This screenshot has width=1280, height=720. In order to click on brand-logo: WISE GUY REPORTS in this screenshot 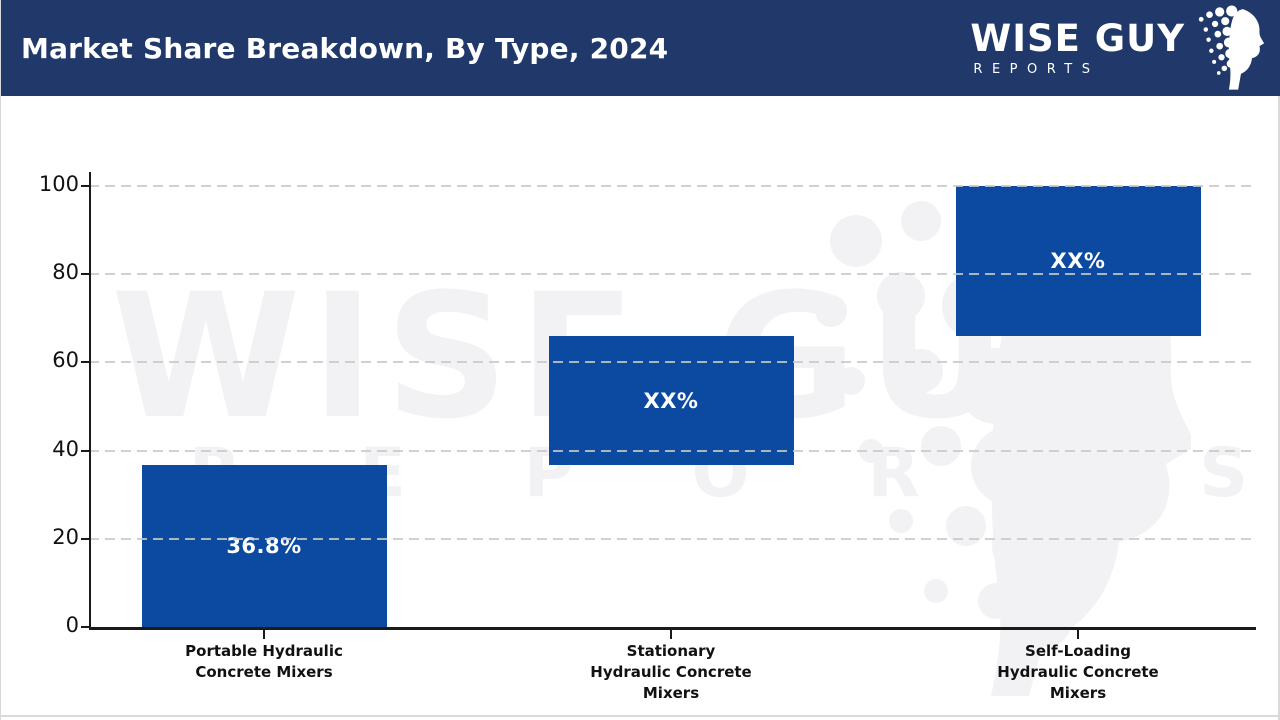, I will do `click(1117, 48)`.